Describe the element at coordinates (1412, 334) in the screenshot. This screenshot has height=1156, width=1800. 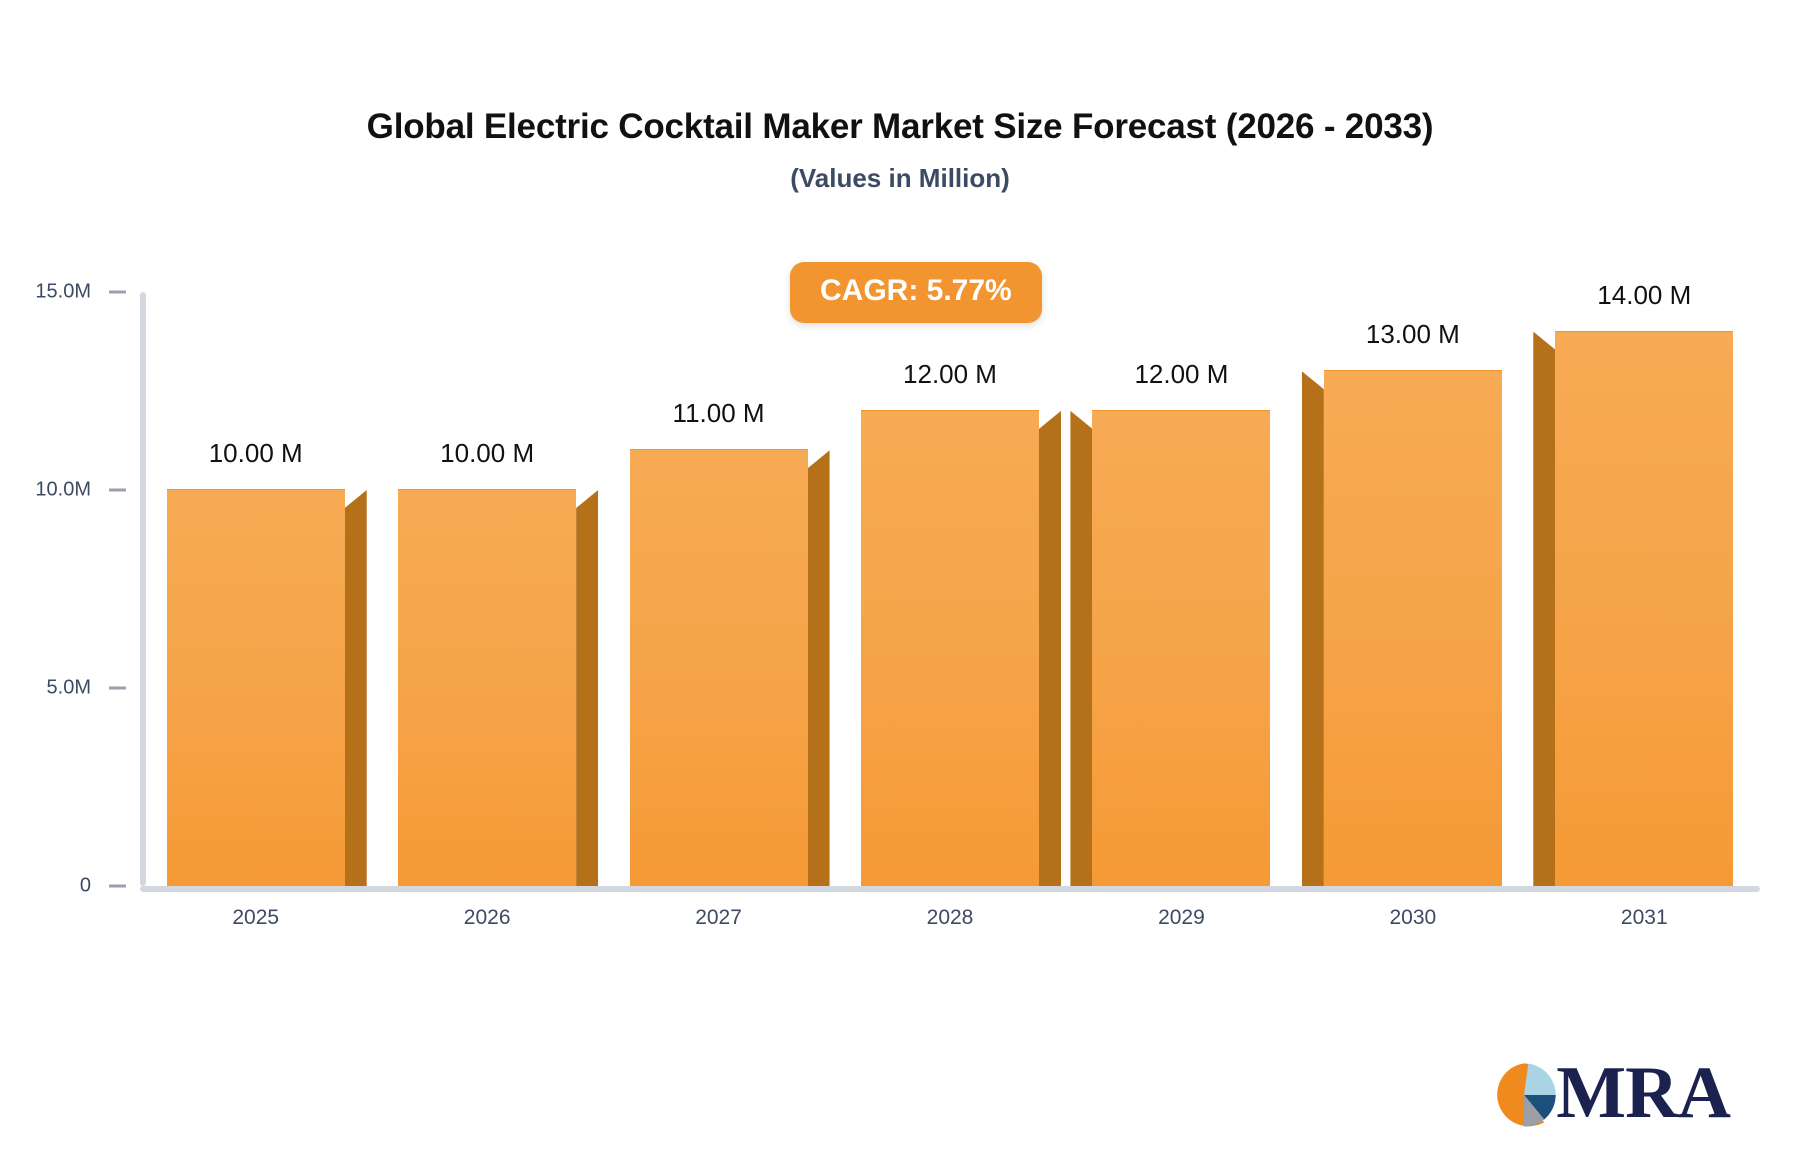
I see `bar-value-label: 13.00 M` at that location.